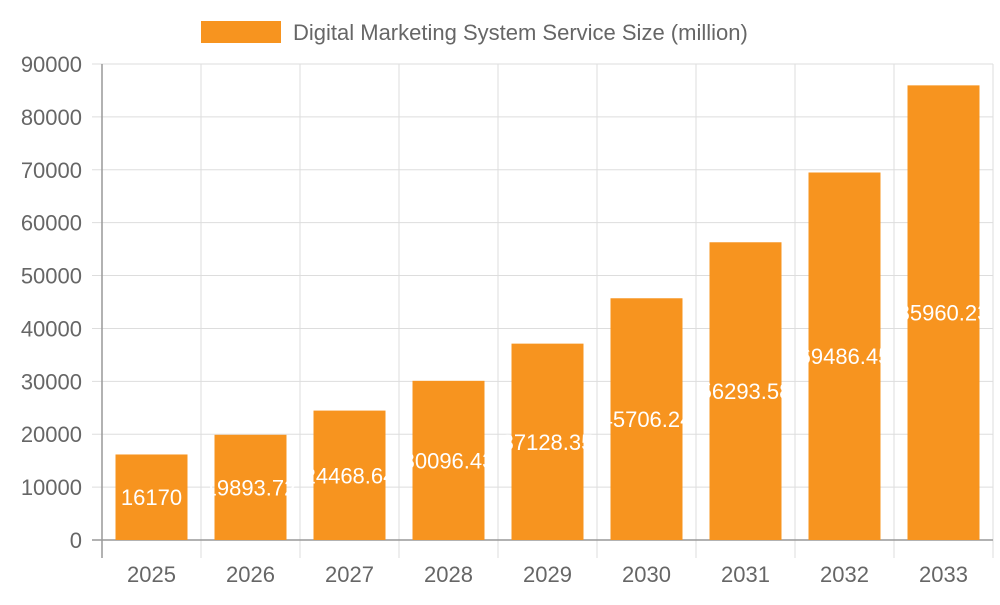 The width and height of the screenshot is (1000, 605). I want to click on bar-2028, so click(448, 460).